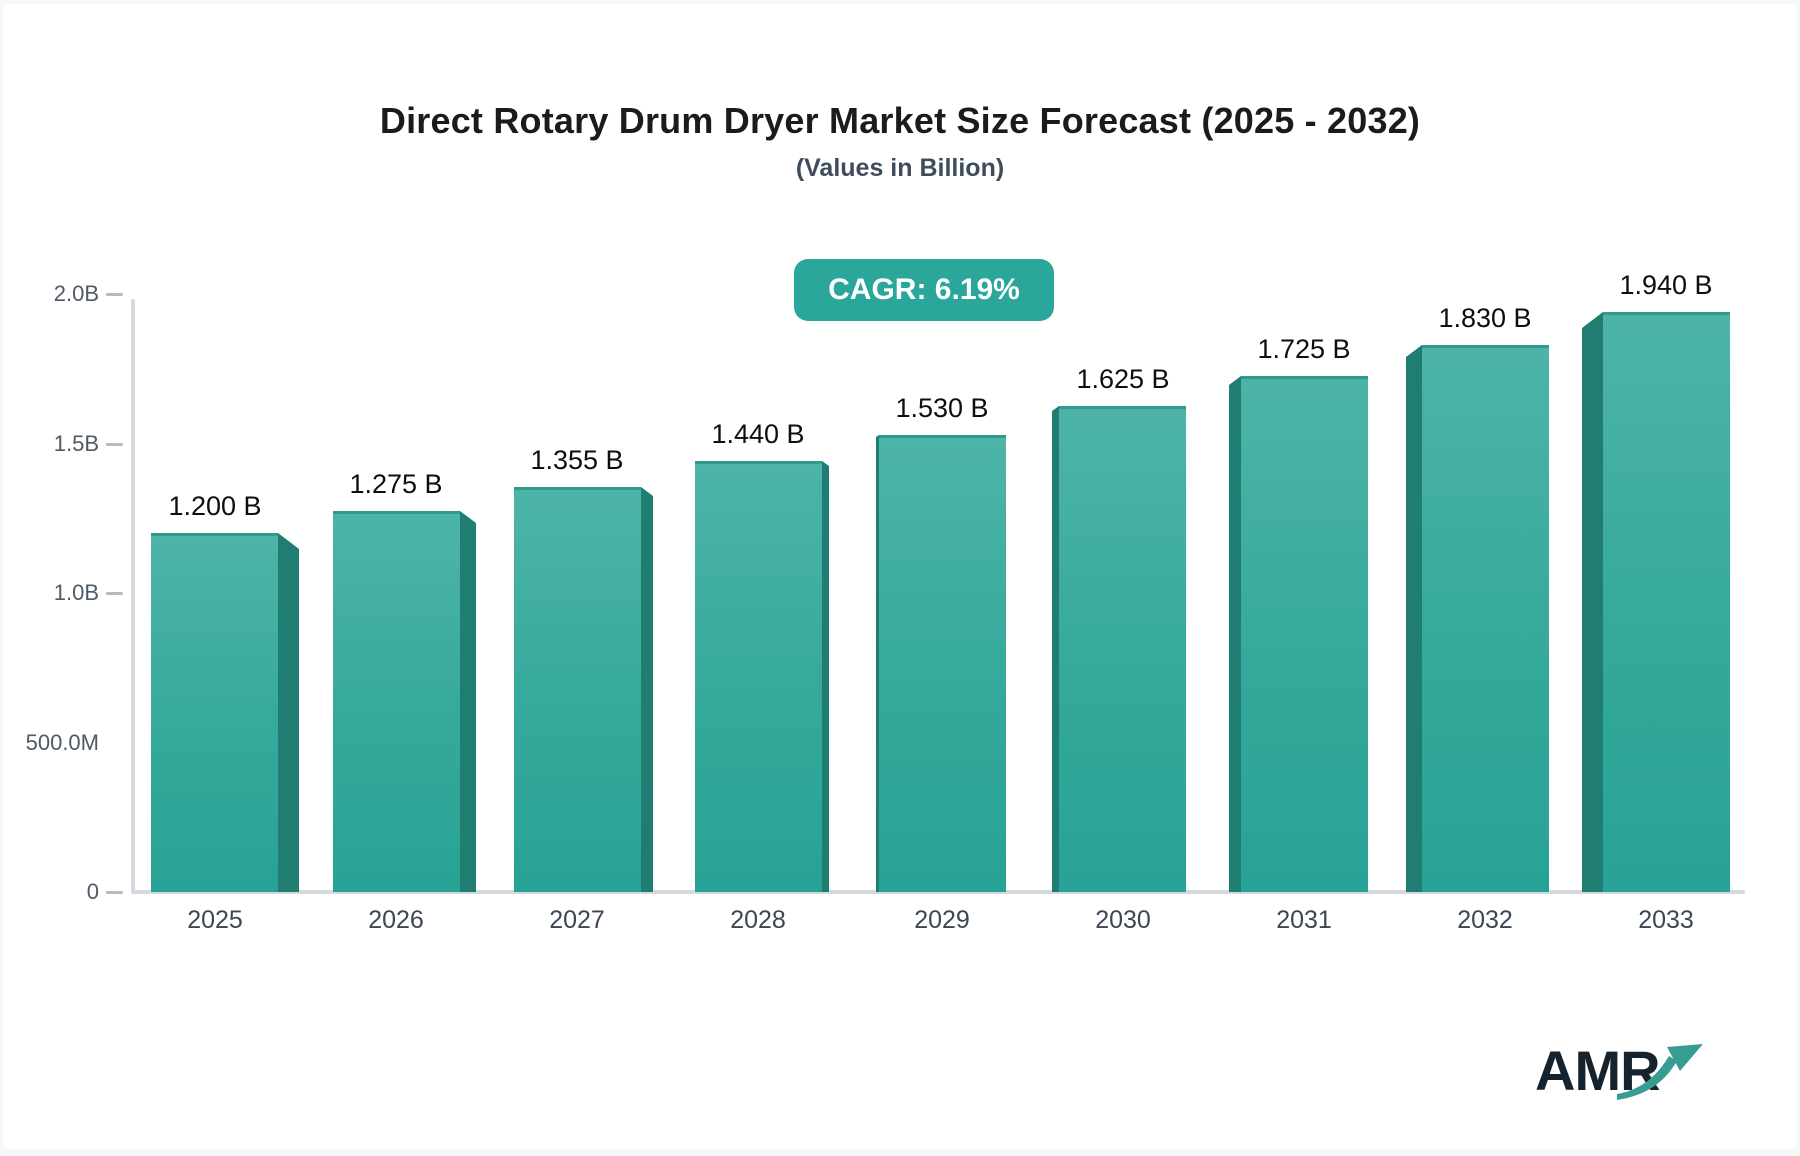 The width and height of the screenshot is (1800, 1156). I want to click on chart-subtitle: (Values in Billion), so click(900, 168).